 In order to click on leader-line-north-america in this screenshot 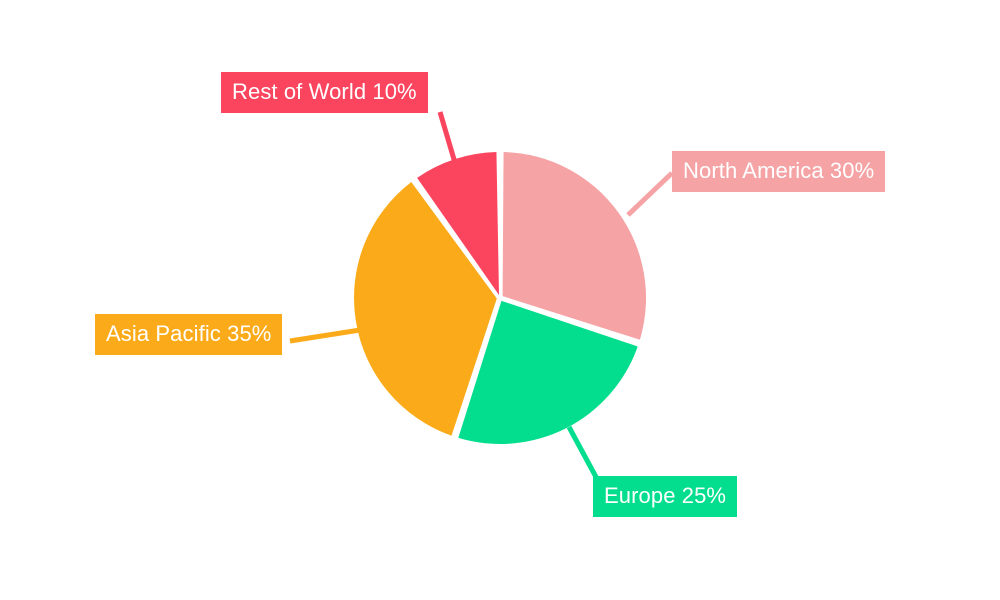, I will do `click(650, 194)`.